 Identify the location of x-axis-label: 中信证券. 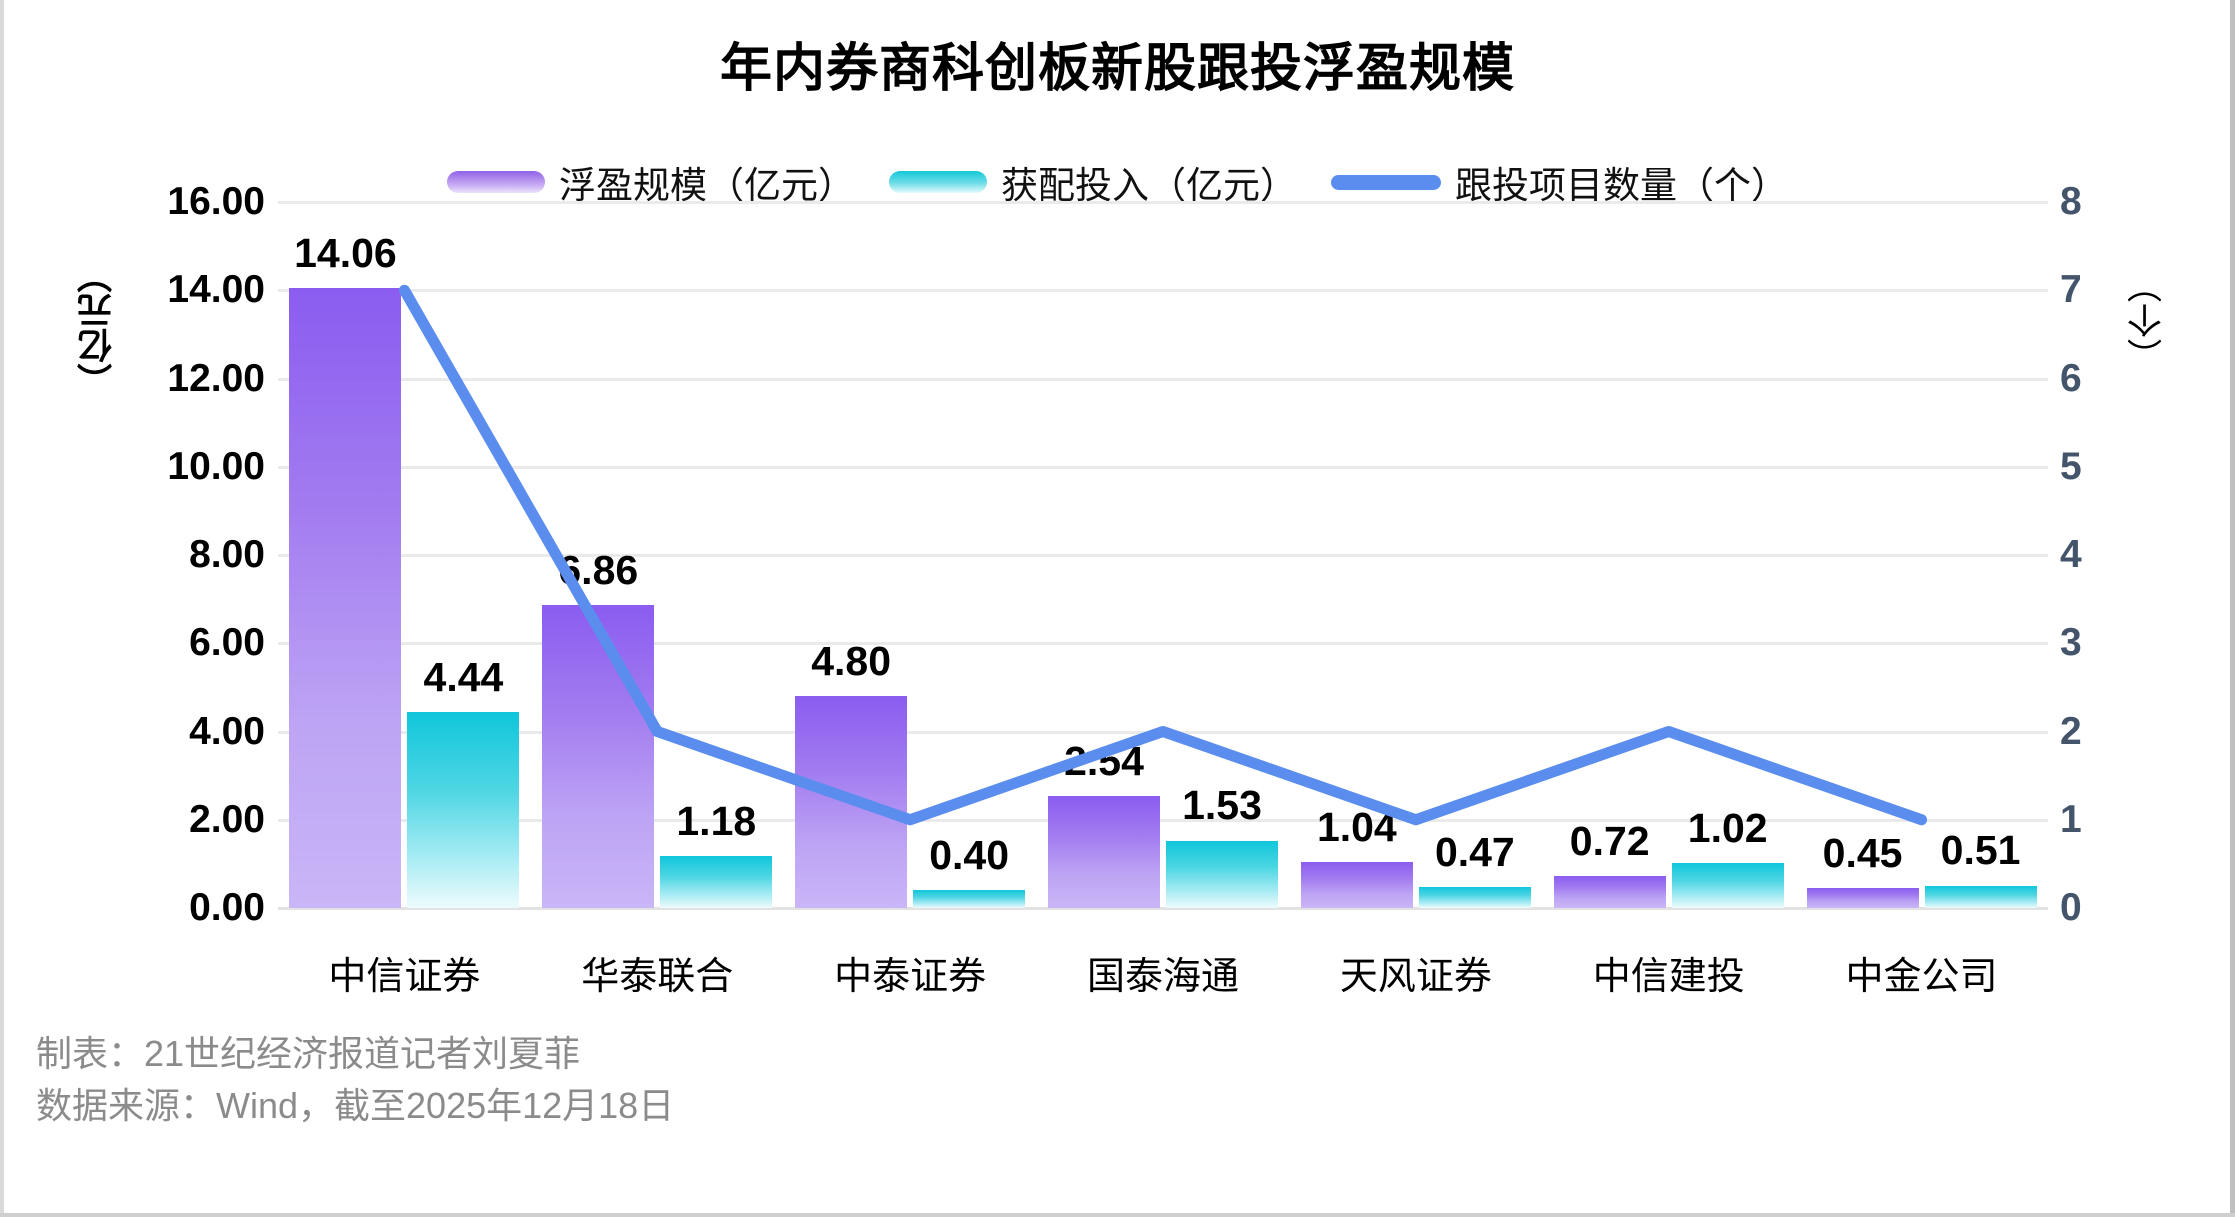
(404, 977).